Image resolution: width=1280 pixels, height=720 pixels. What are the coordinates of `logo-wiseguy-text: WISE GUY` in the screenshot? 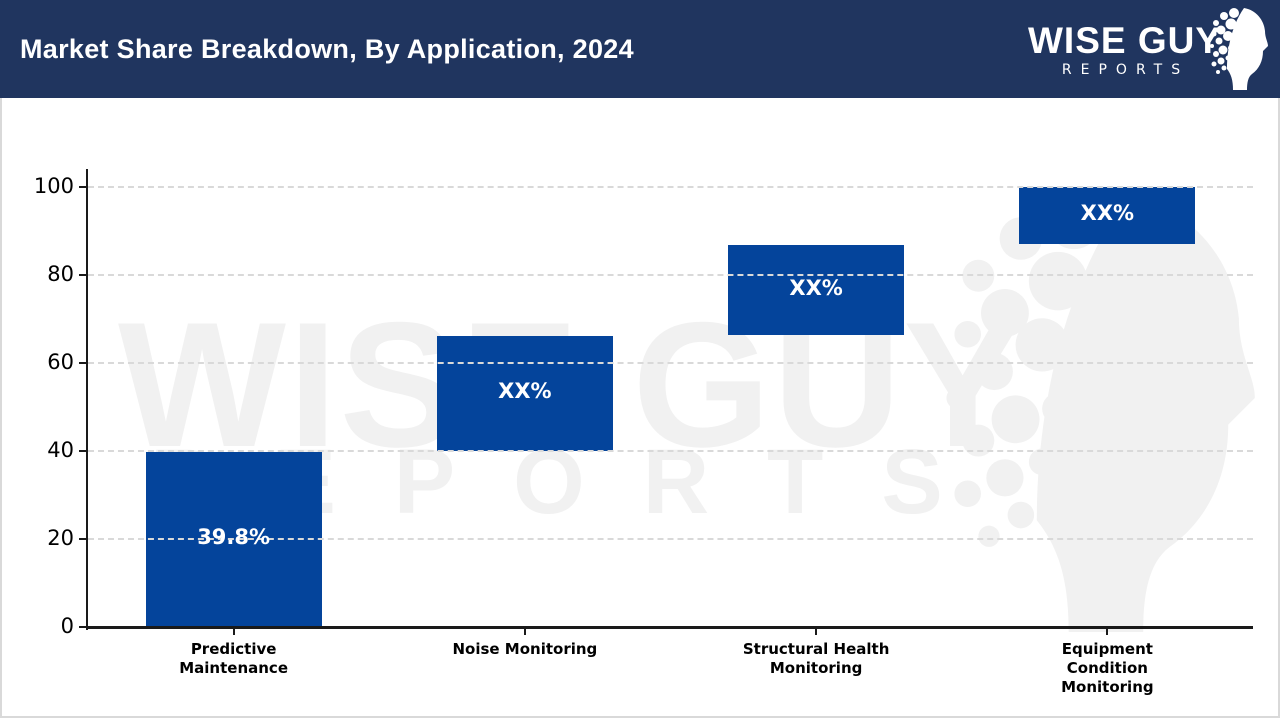 It's located at (1125, 40).